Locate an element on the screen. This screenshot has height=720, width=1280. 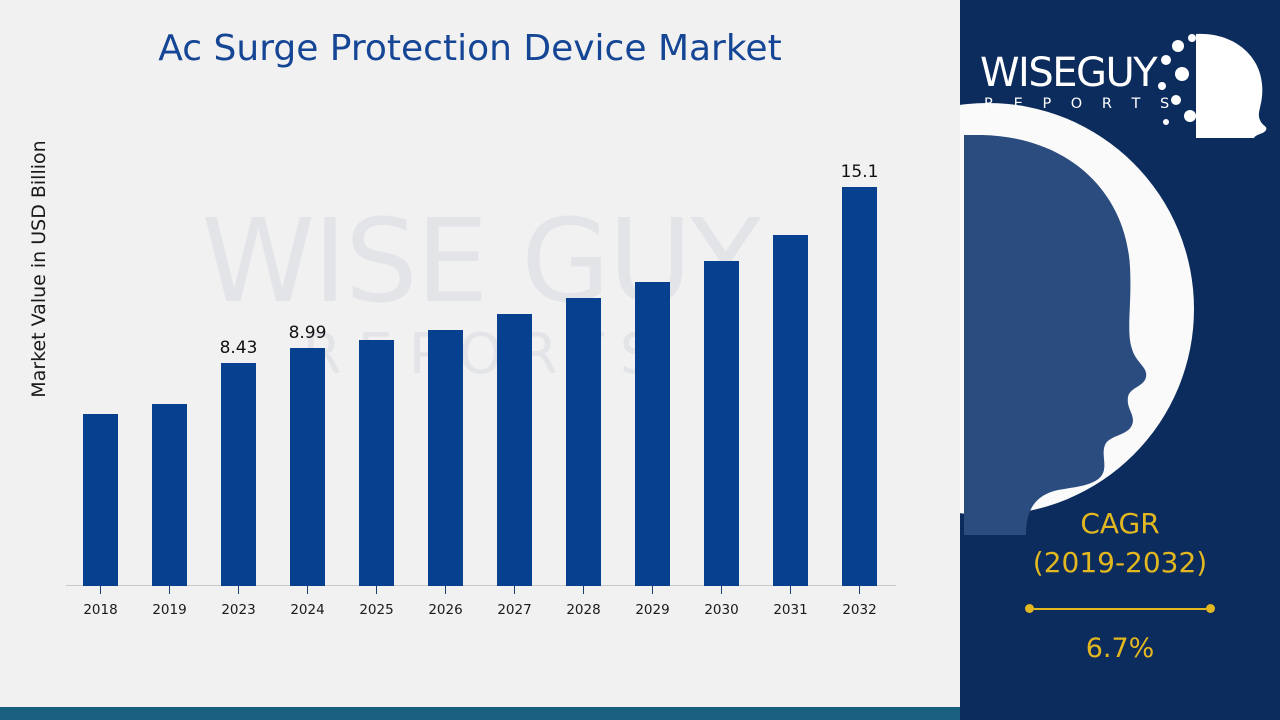
bar-group: 2031 is located at coordinates (790, 384).